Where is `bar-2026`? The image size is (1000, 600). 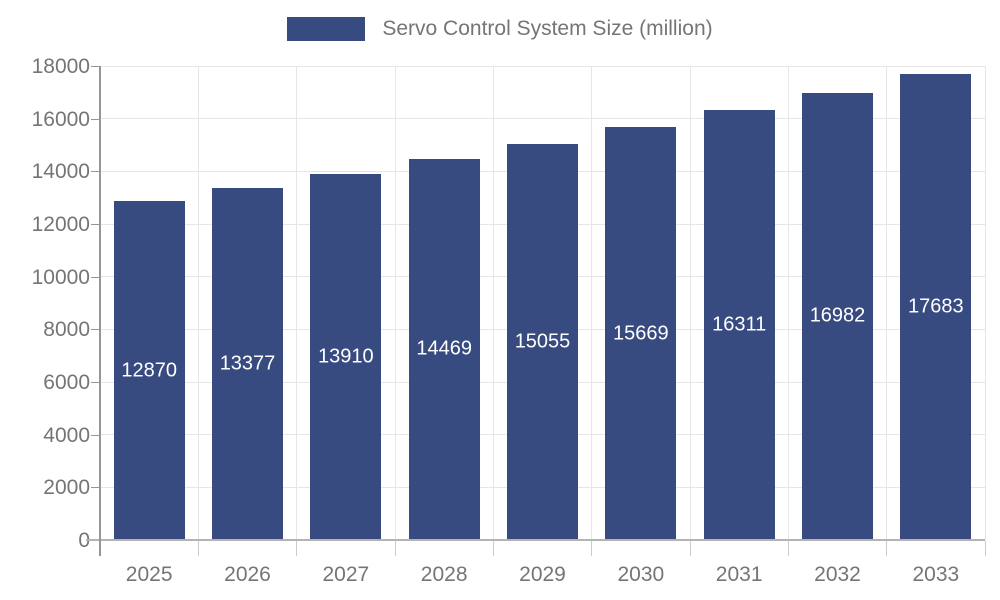 bar-2026 is located at coordinates (247, 363).